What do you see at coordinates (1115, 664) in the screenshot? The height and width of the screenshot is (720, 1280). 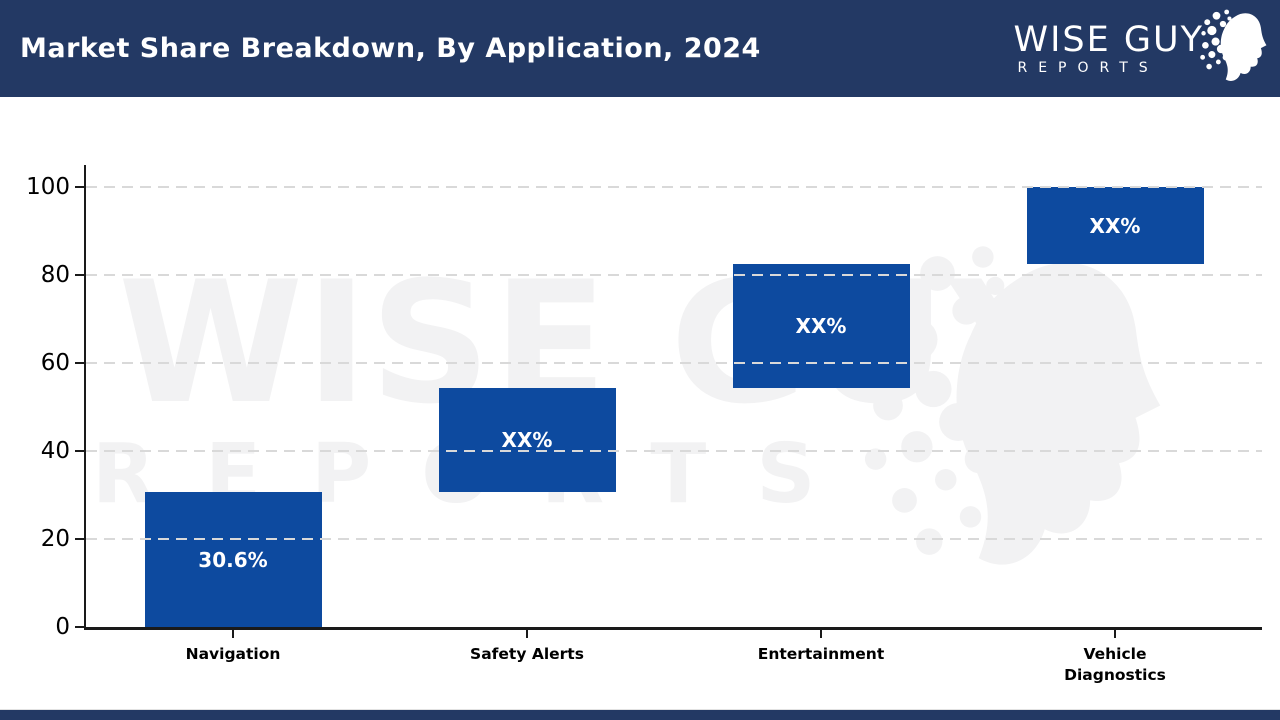 I see `x-tick-label-3: Vehicle Diagnostics` at bounding box center [1115, 664].